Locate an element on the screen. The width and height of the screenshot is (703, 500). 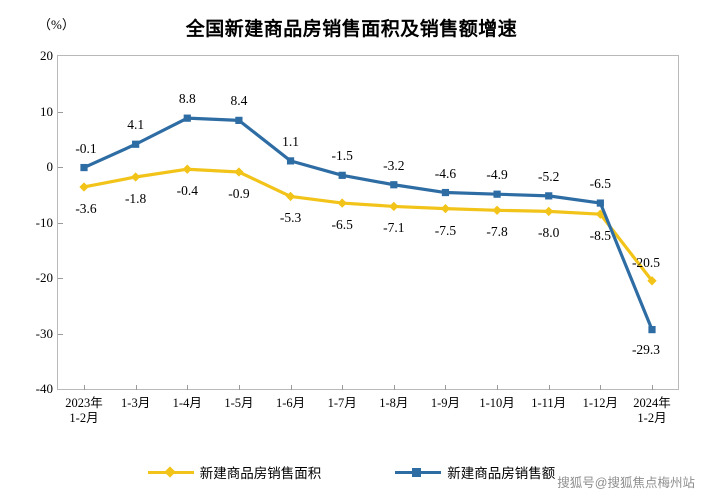
x-tick-label-line: 2024年 is located at coordinates (652, 403).